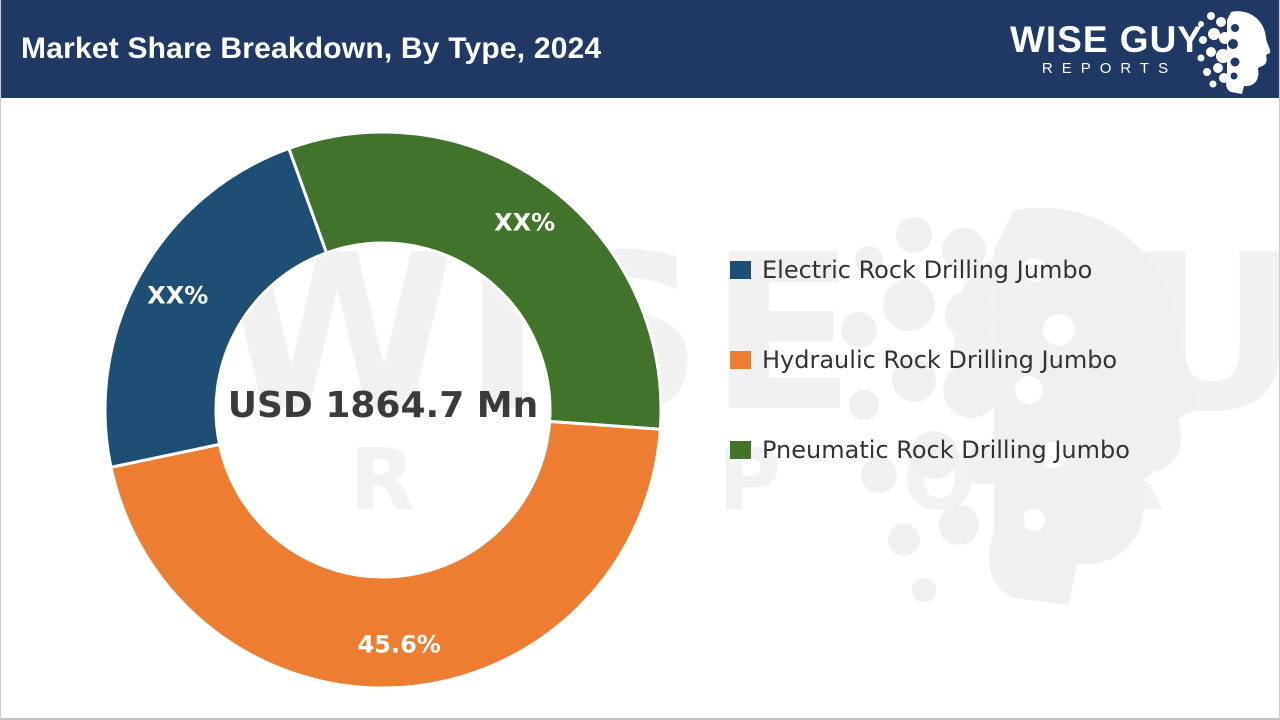  I want to click on legend-label: Hydraulic Rock Drilling Jumbo, so click(940, 360).